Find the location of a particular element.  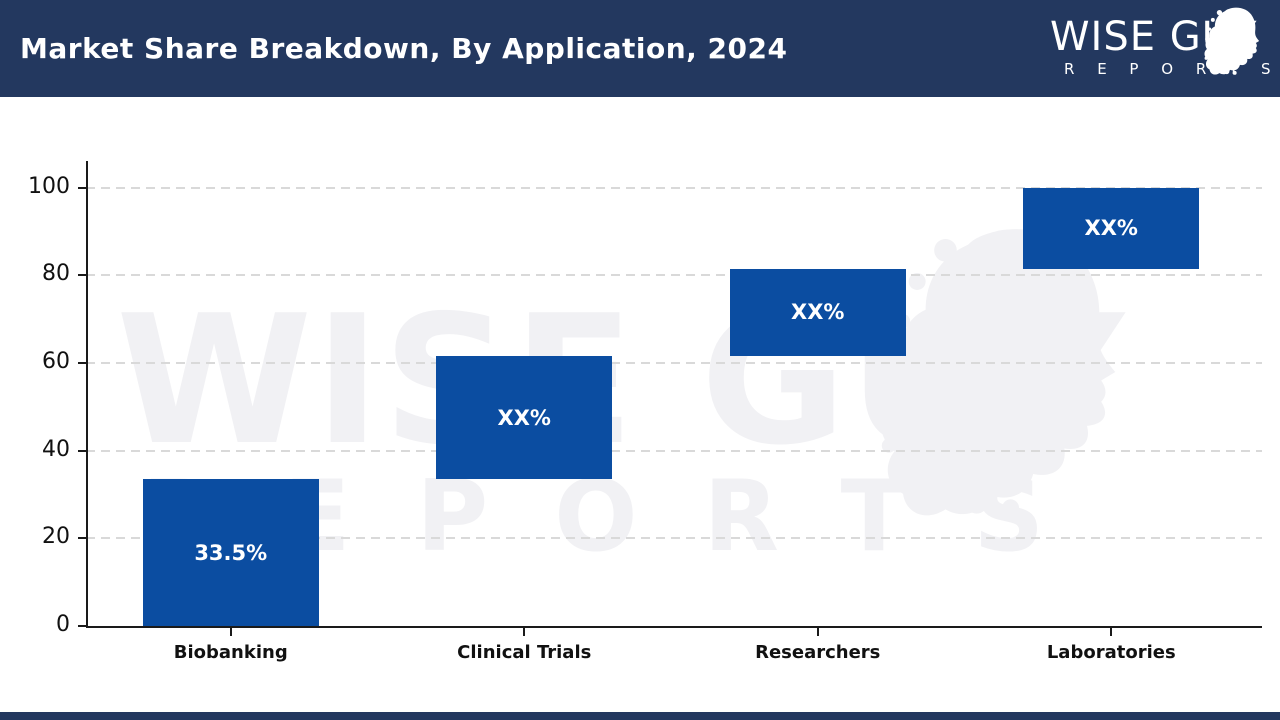

bar-value-label: 33.5% is located at coordinates (231, 552).